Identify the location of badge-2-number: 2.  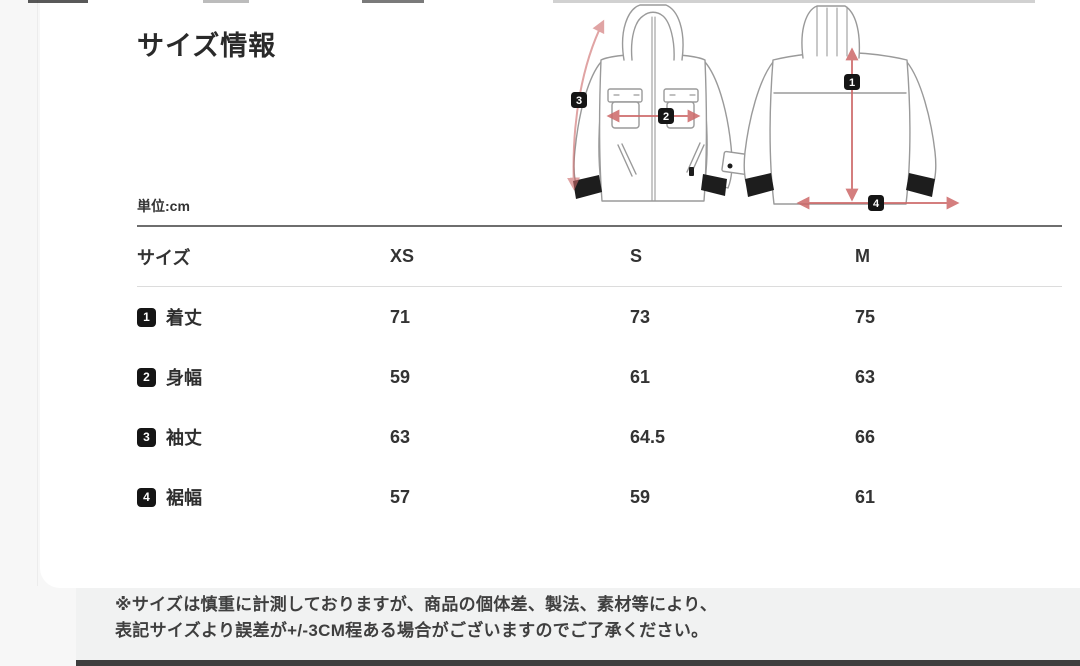
(666, 117).